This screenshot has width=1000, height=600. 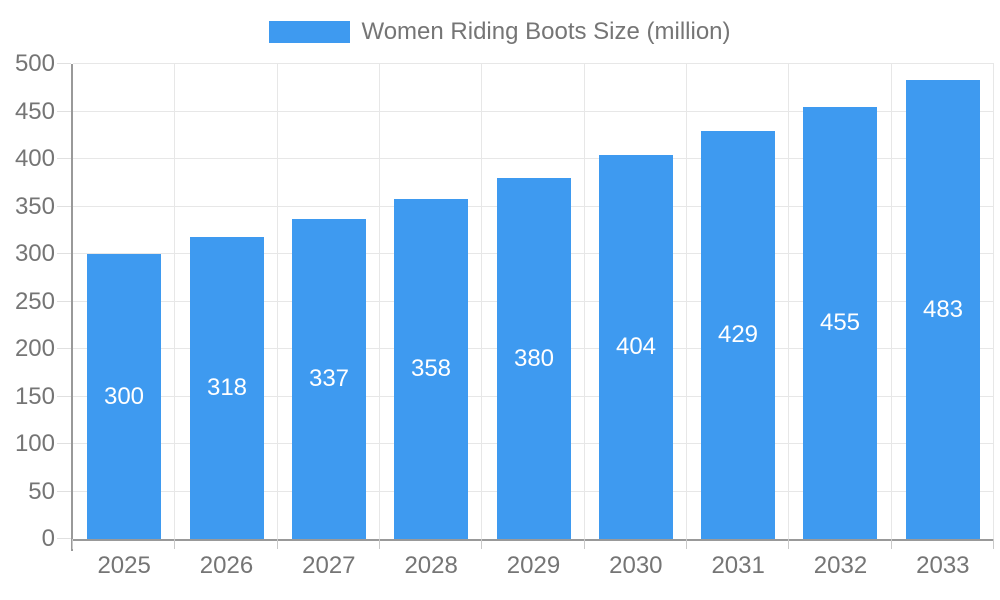 I want to click on bar-value-label: 337, so click(x=329, y=378).